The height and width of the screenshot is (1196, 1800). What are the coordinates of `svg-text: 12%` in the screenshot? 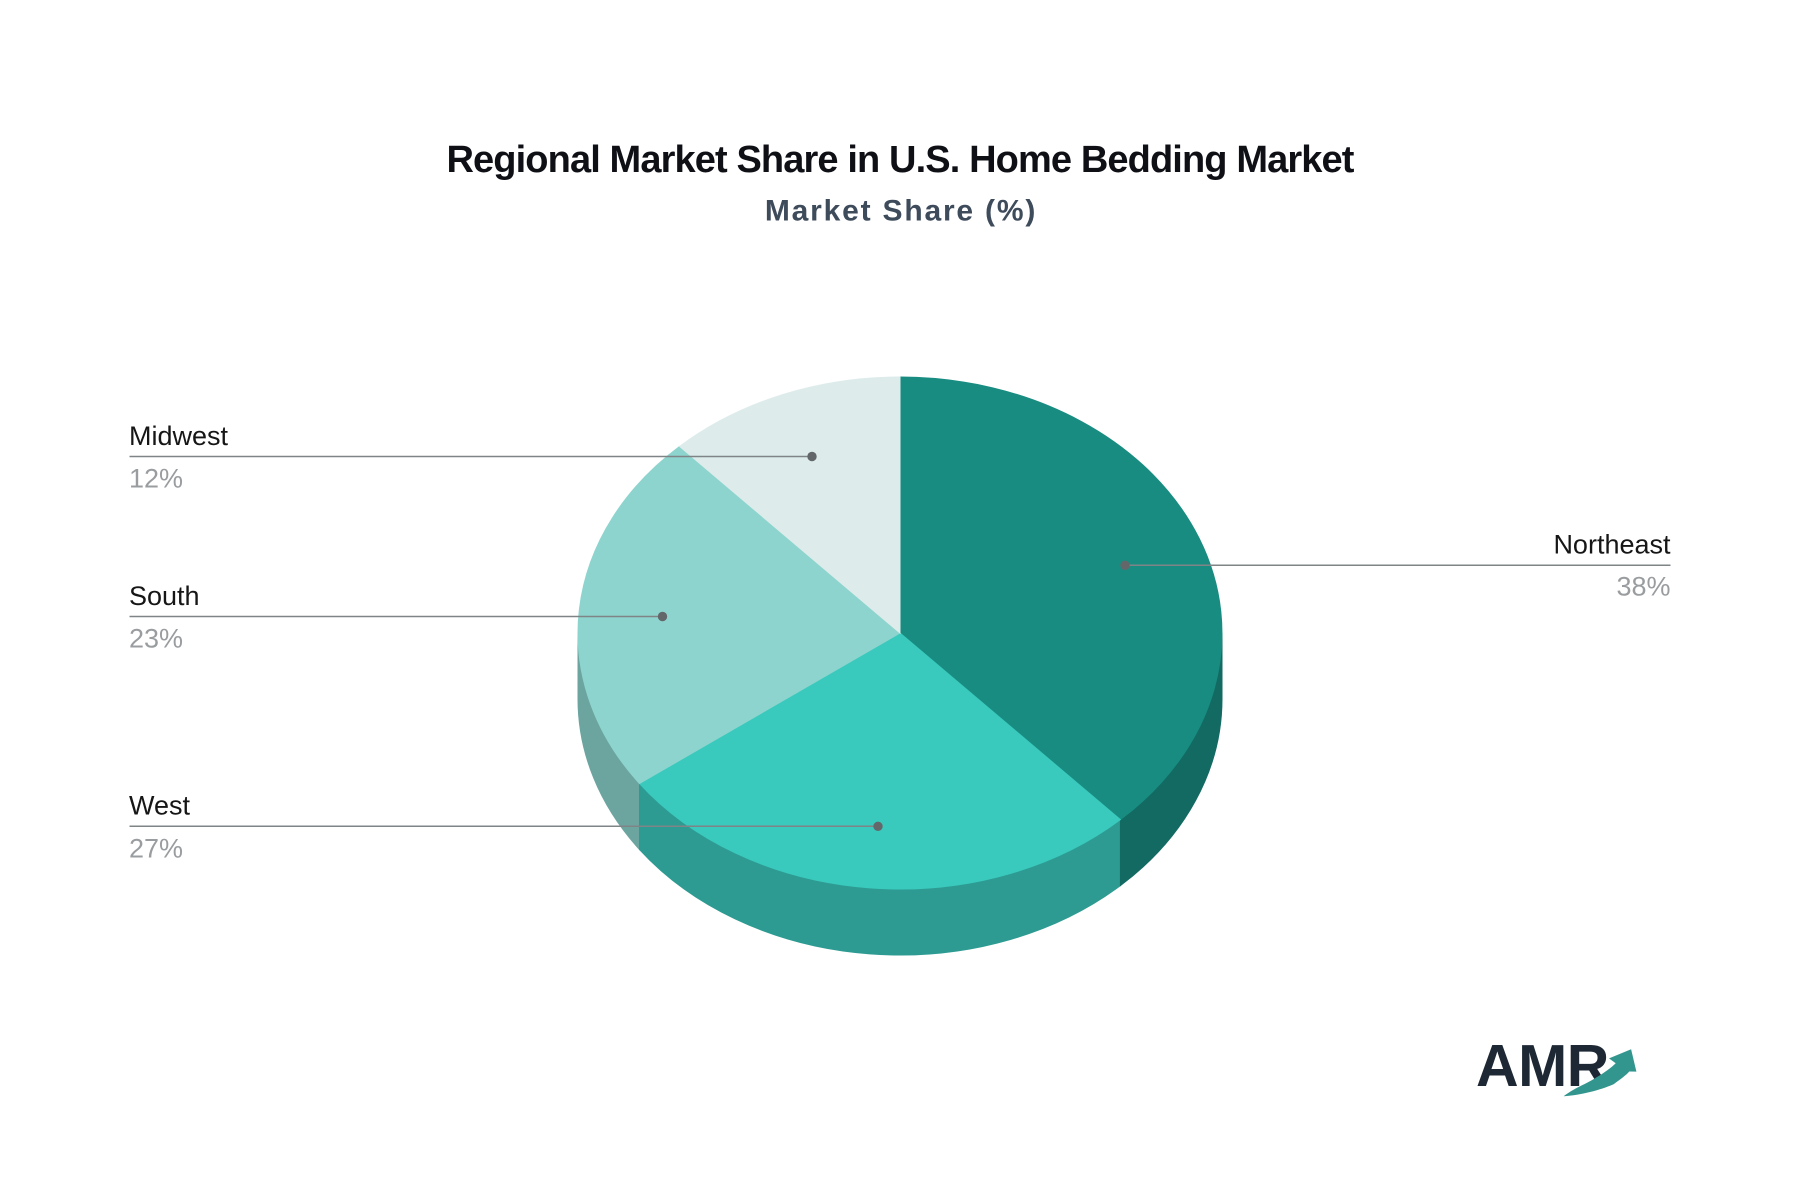 It's located at (156, 479).